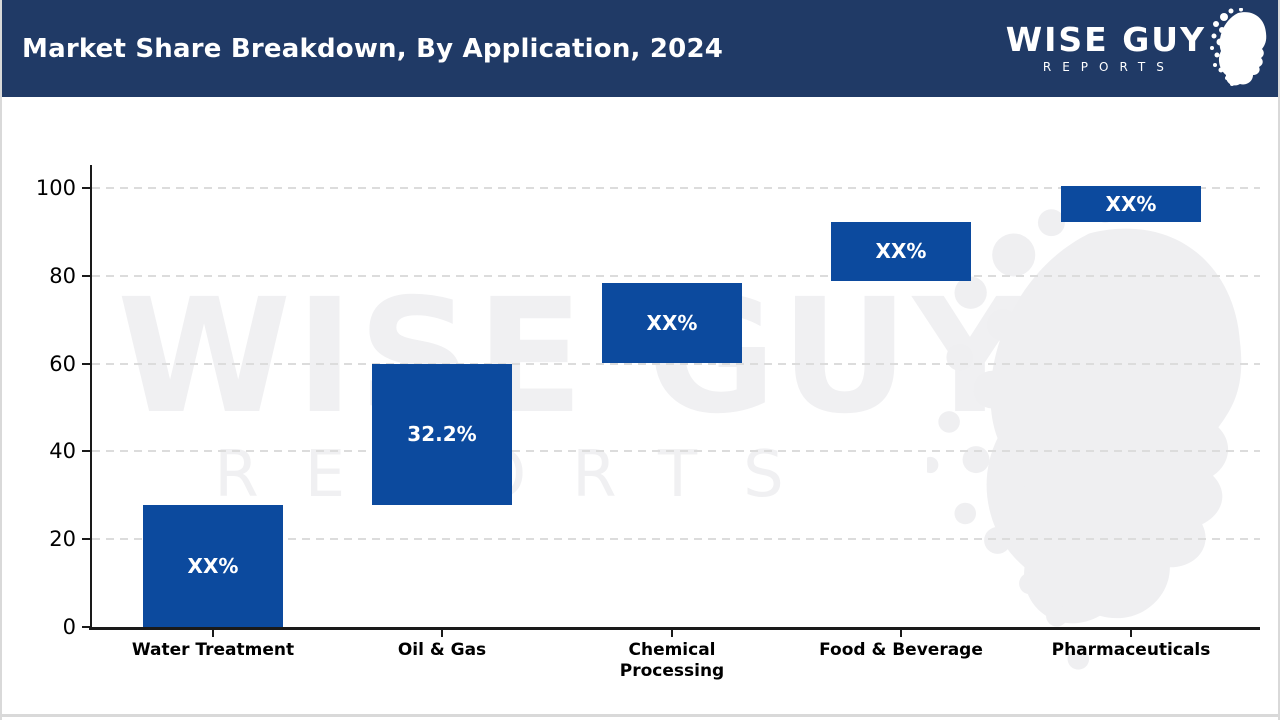 This screenshot has width=1280, height=720. I want to click on bar-food-beverage: XX%, so click(901, 251).